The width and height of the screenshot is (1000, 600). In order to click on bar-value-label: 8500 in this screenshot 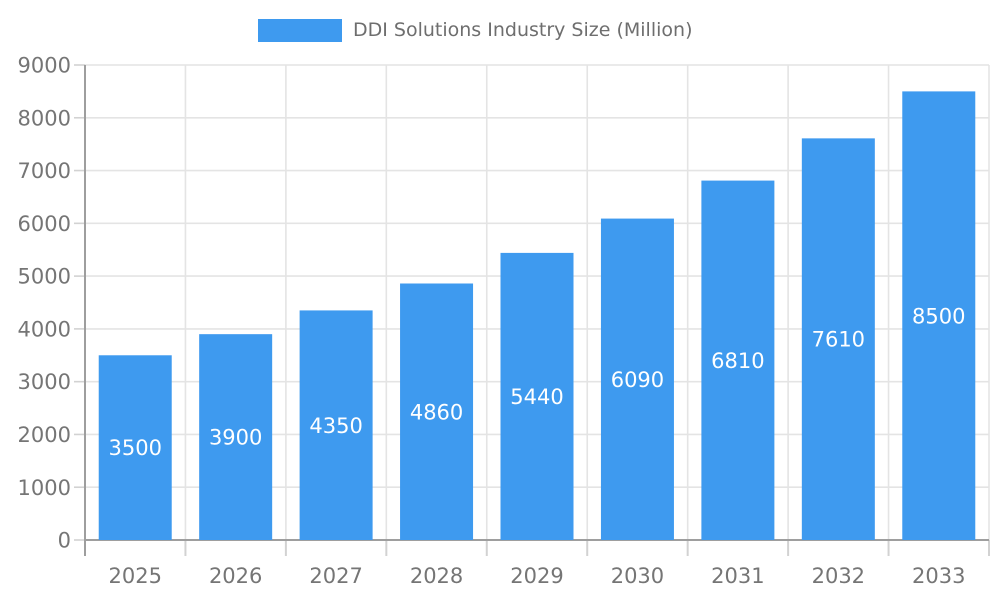, I will do `click(938, 316)`.